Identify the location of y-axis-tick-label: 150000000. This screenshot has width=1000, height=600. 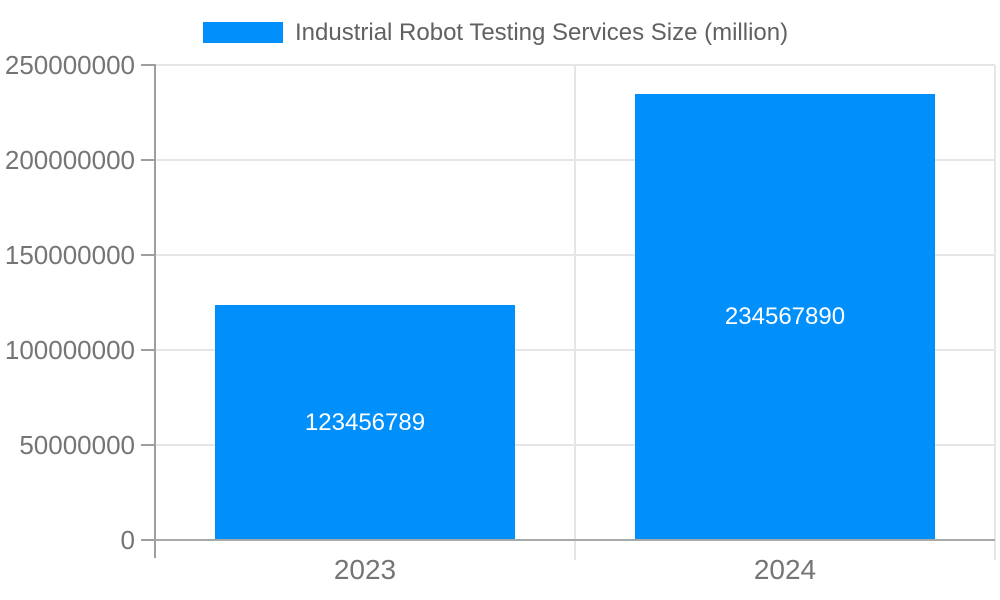
(69, 255).